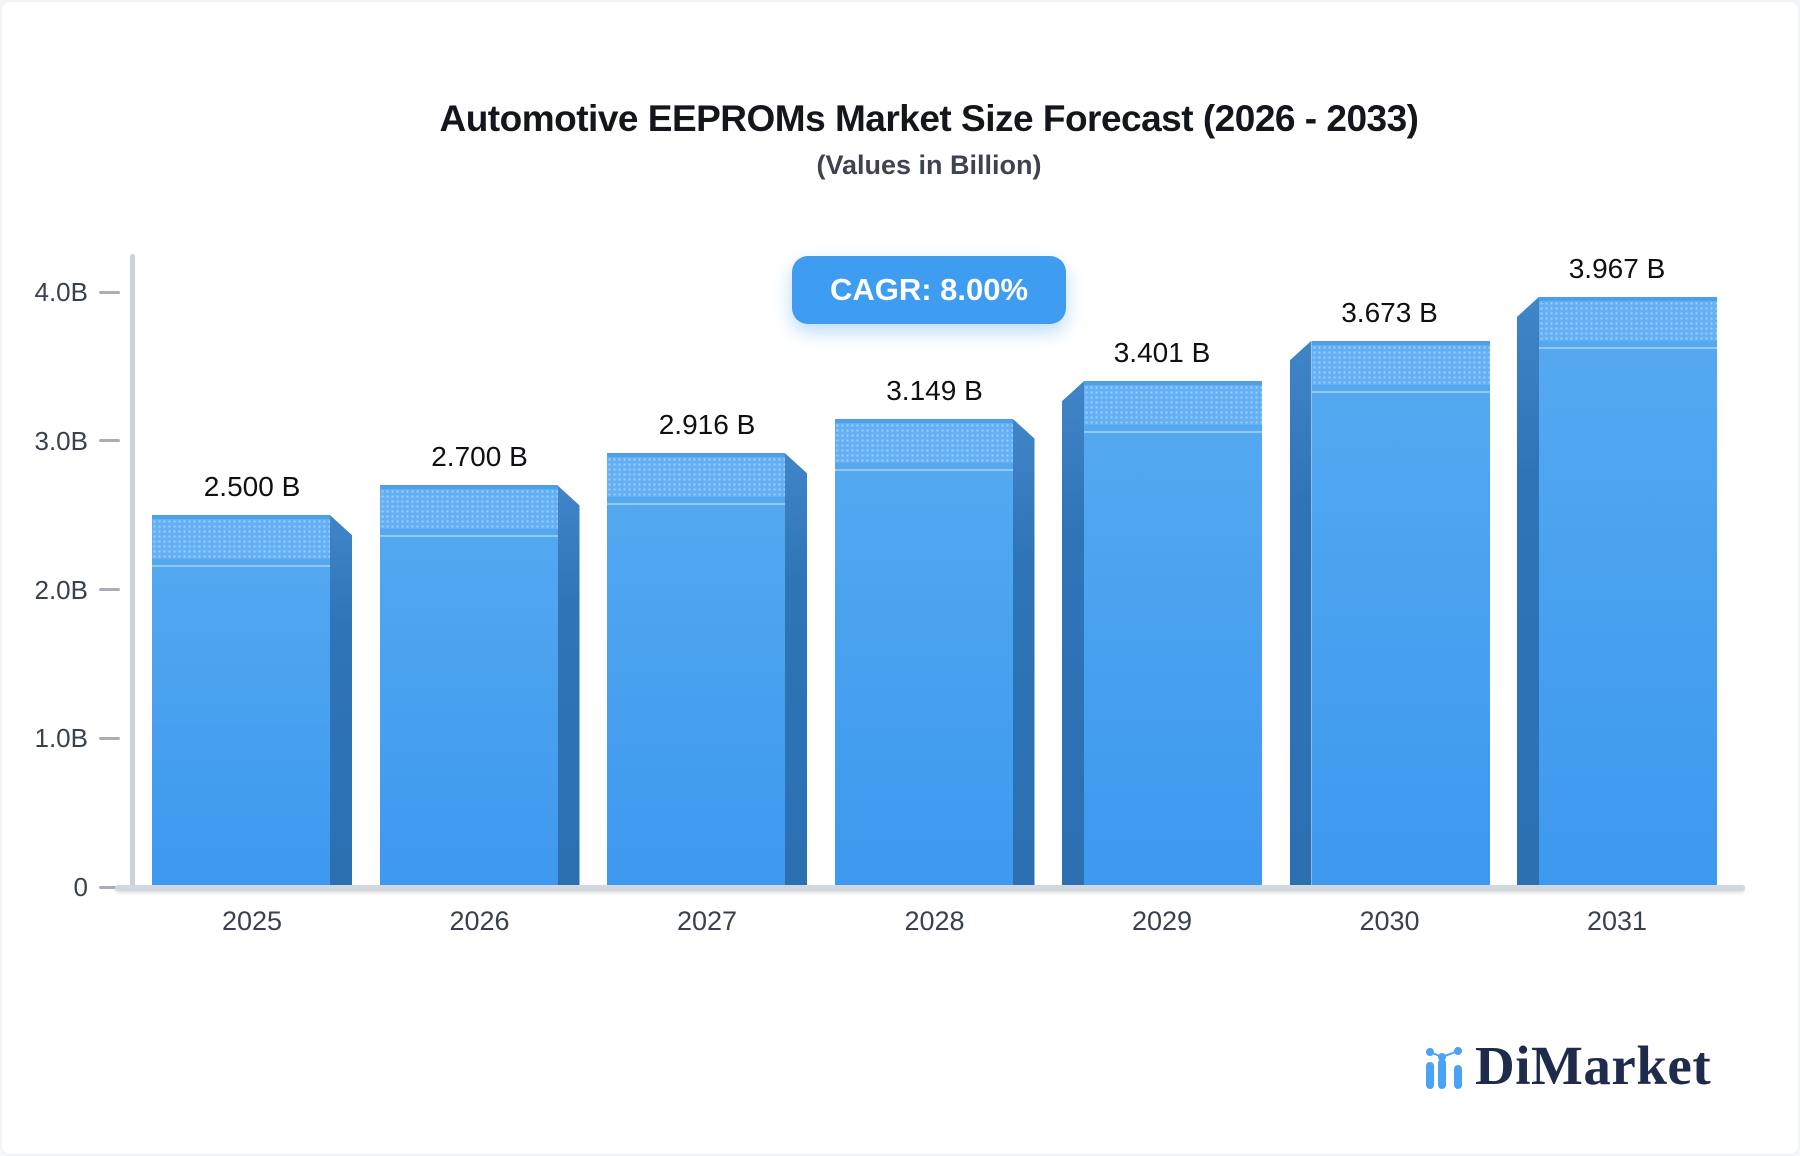 The image size is (1800, 1156). I want to click on bar-2029, so click(1162, 634).